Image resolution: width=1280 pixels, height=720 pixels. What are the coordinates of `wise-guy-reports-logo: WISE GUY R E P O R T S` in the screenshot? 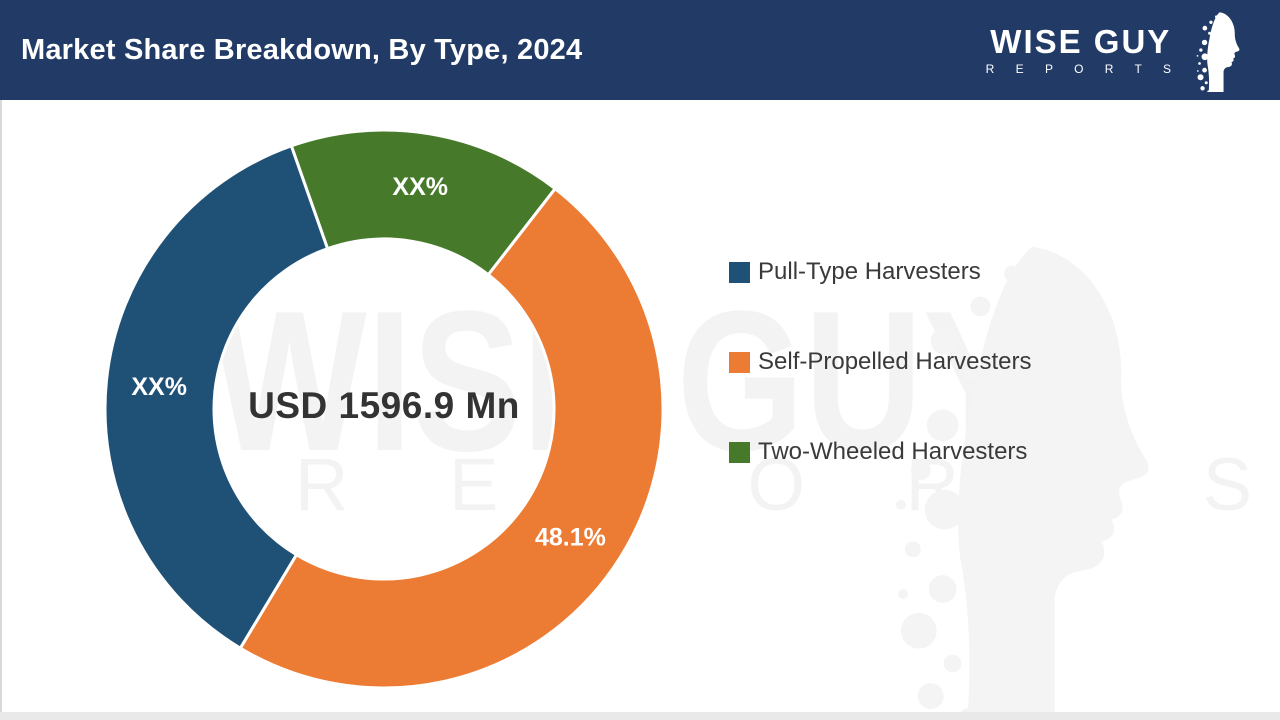 It's located at (1131, 50).